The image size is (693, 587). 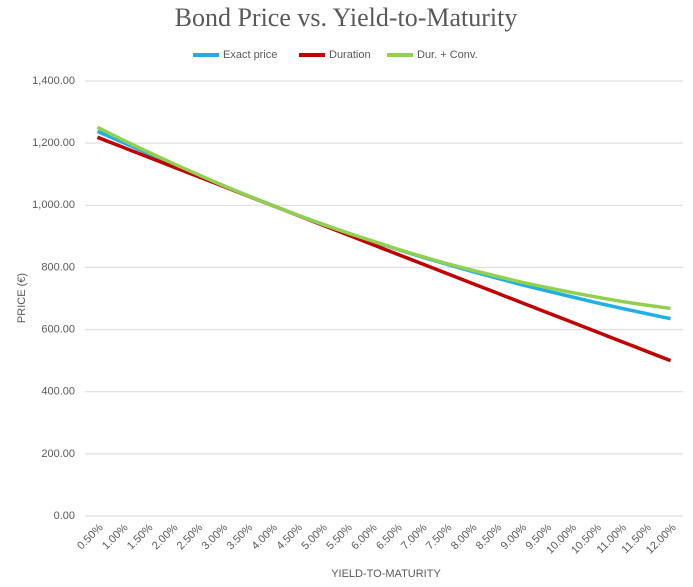 I want to click on x-tick-label: 5.50%, so click(x=339, y=537).